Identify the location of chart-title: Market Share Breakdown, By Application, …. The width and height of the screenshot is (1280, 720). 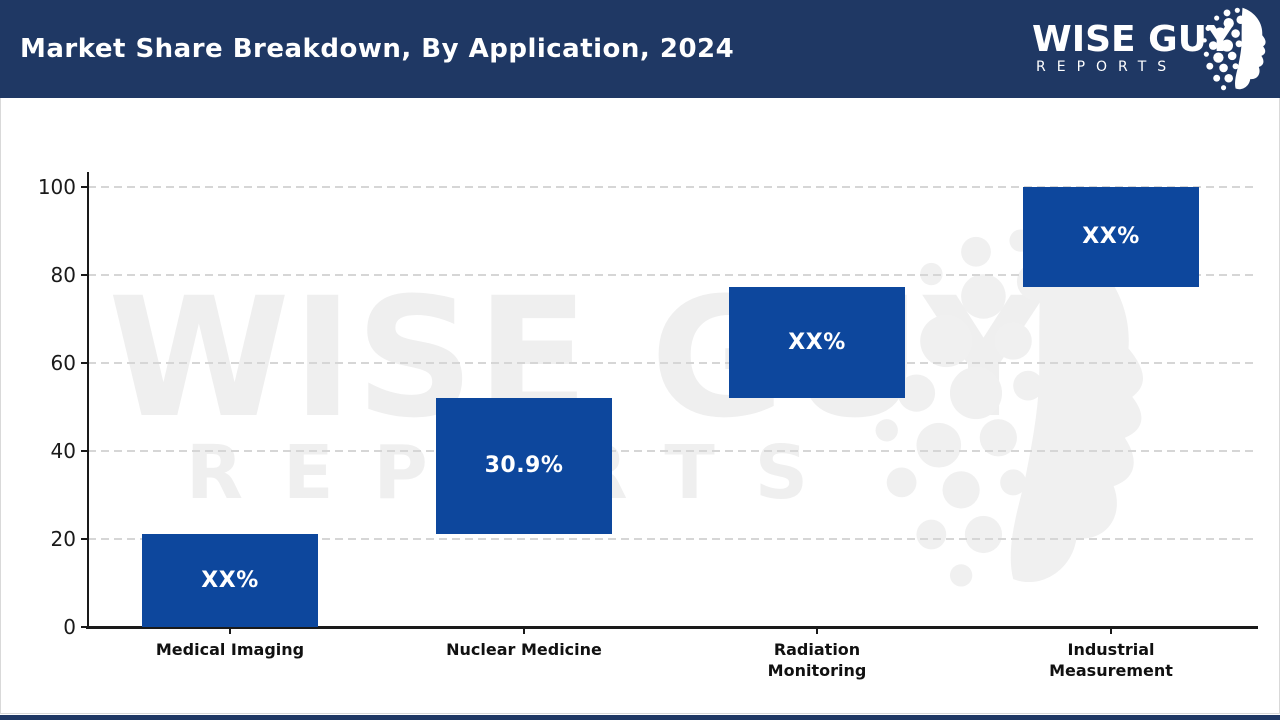
(377, 49).